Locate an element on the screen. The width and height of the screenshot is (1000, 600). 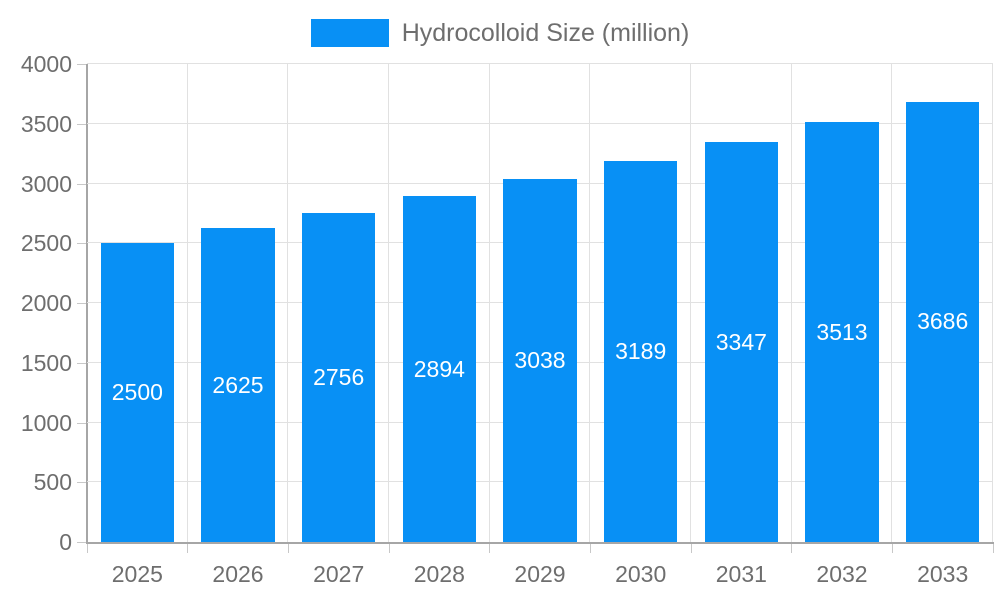
bar-value-label: 3189 is located at coordinates (641, 350).